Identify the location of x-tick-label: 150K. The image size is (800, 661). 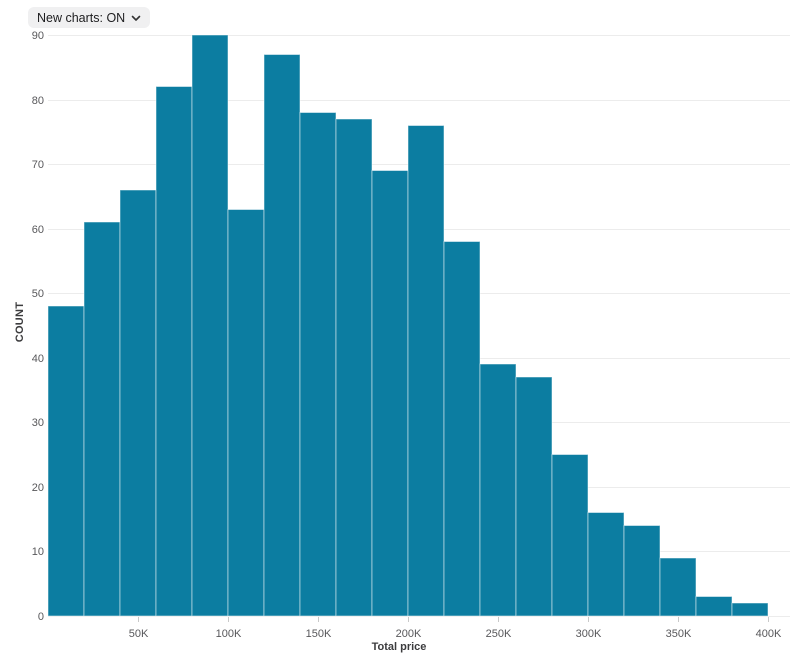
(319, 634).